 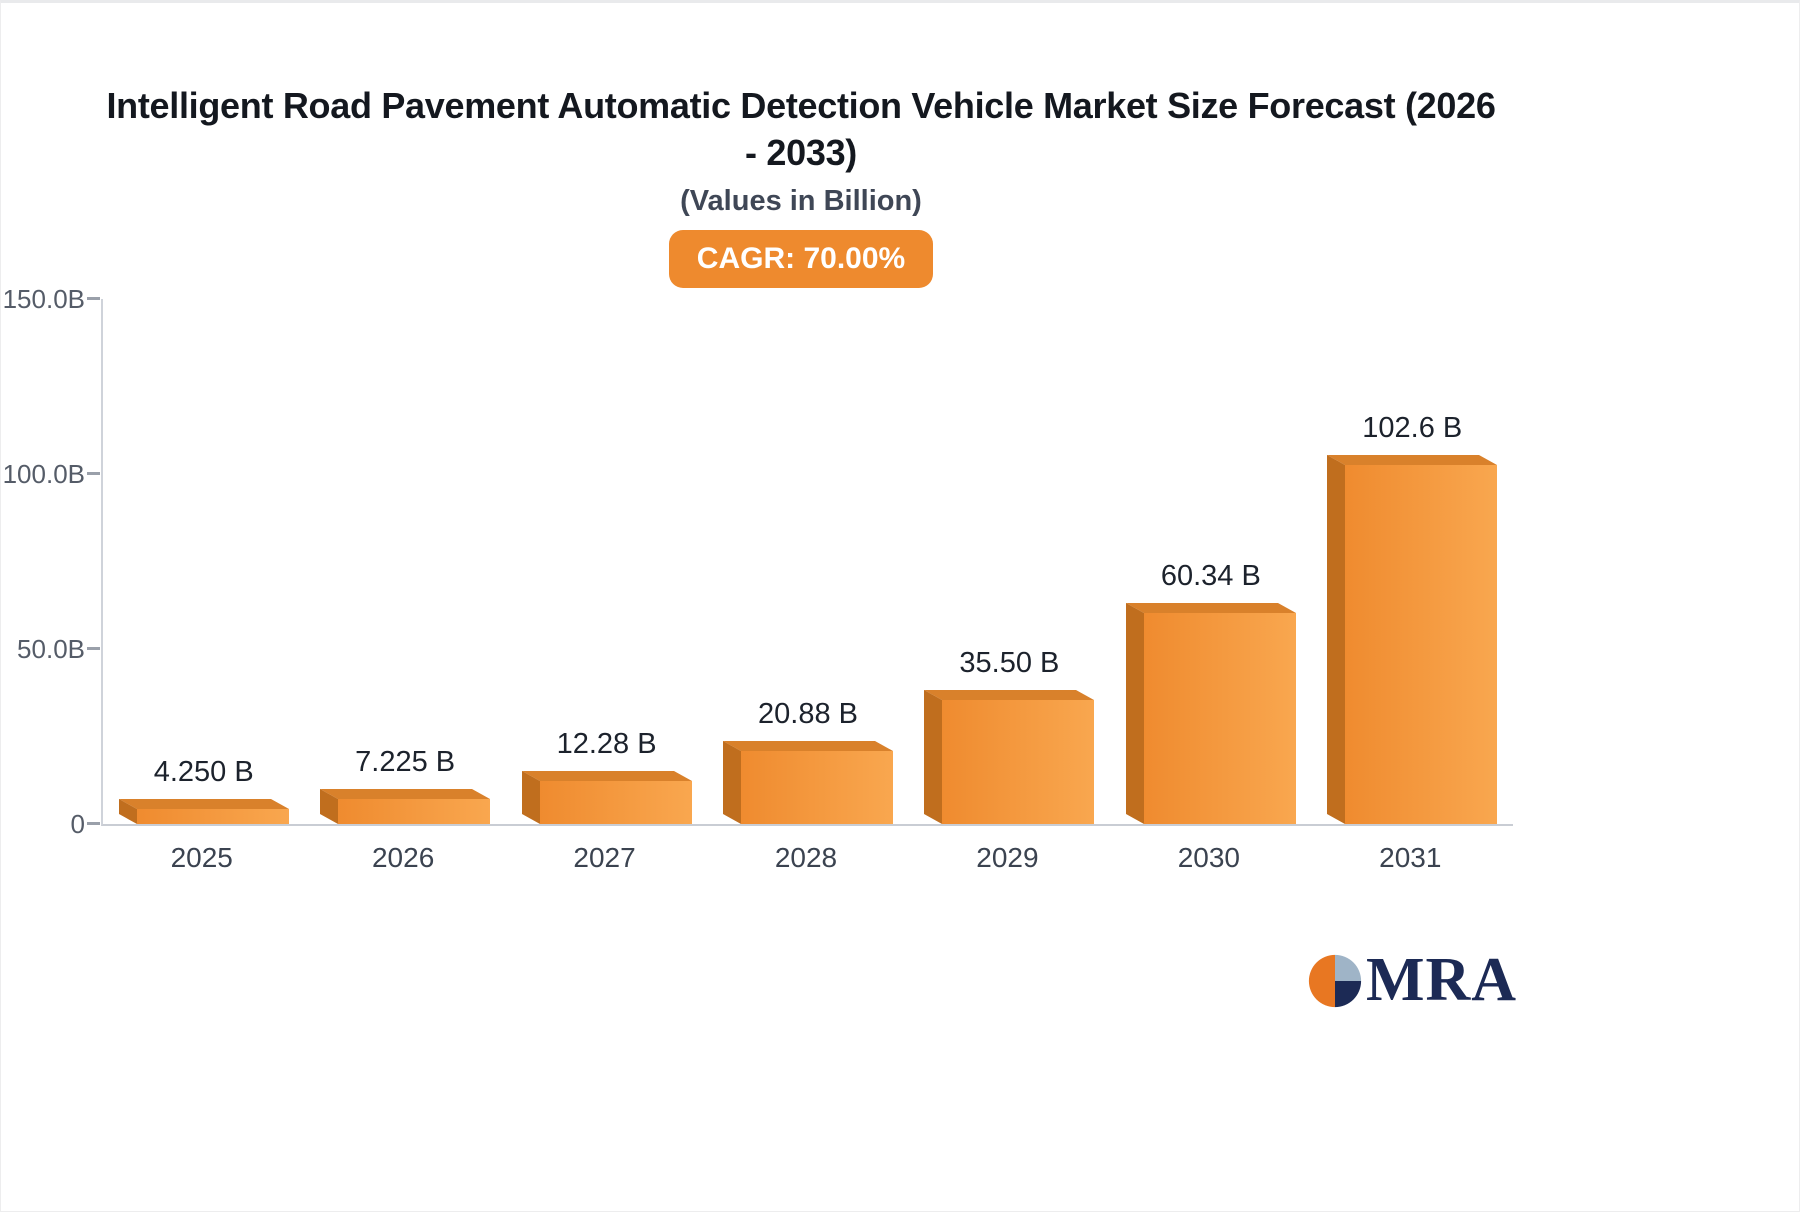 I want to click on bar-2029, so click(x=1009, y=757).